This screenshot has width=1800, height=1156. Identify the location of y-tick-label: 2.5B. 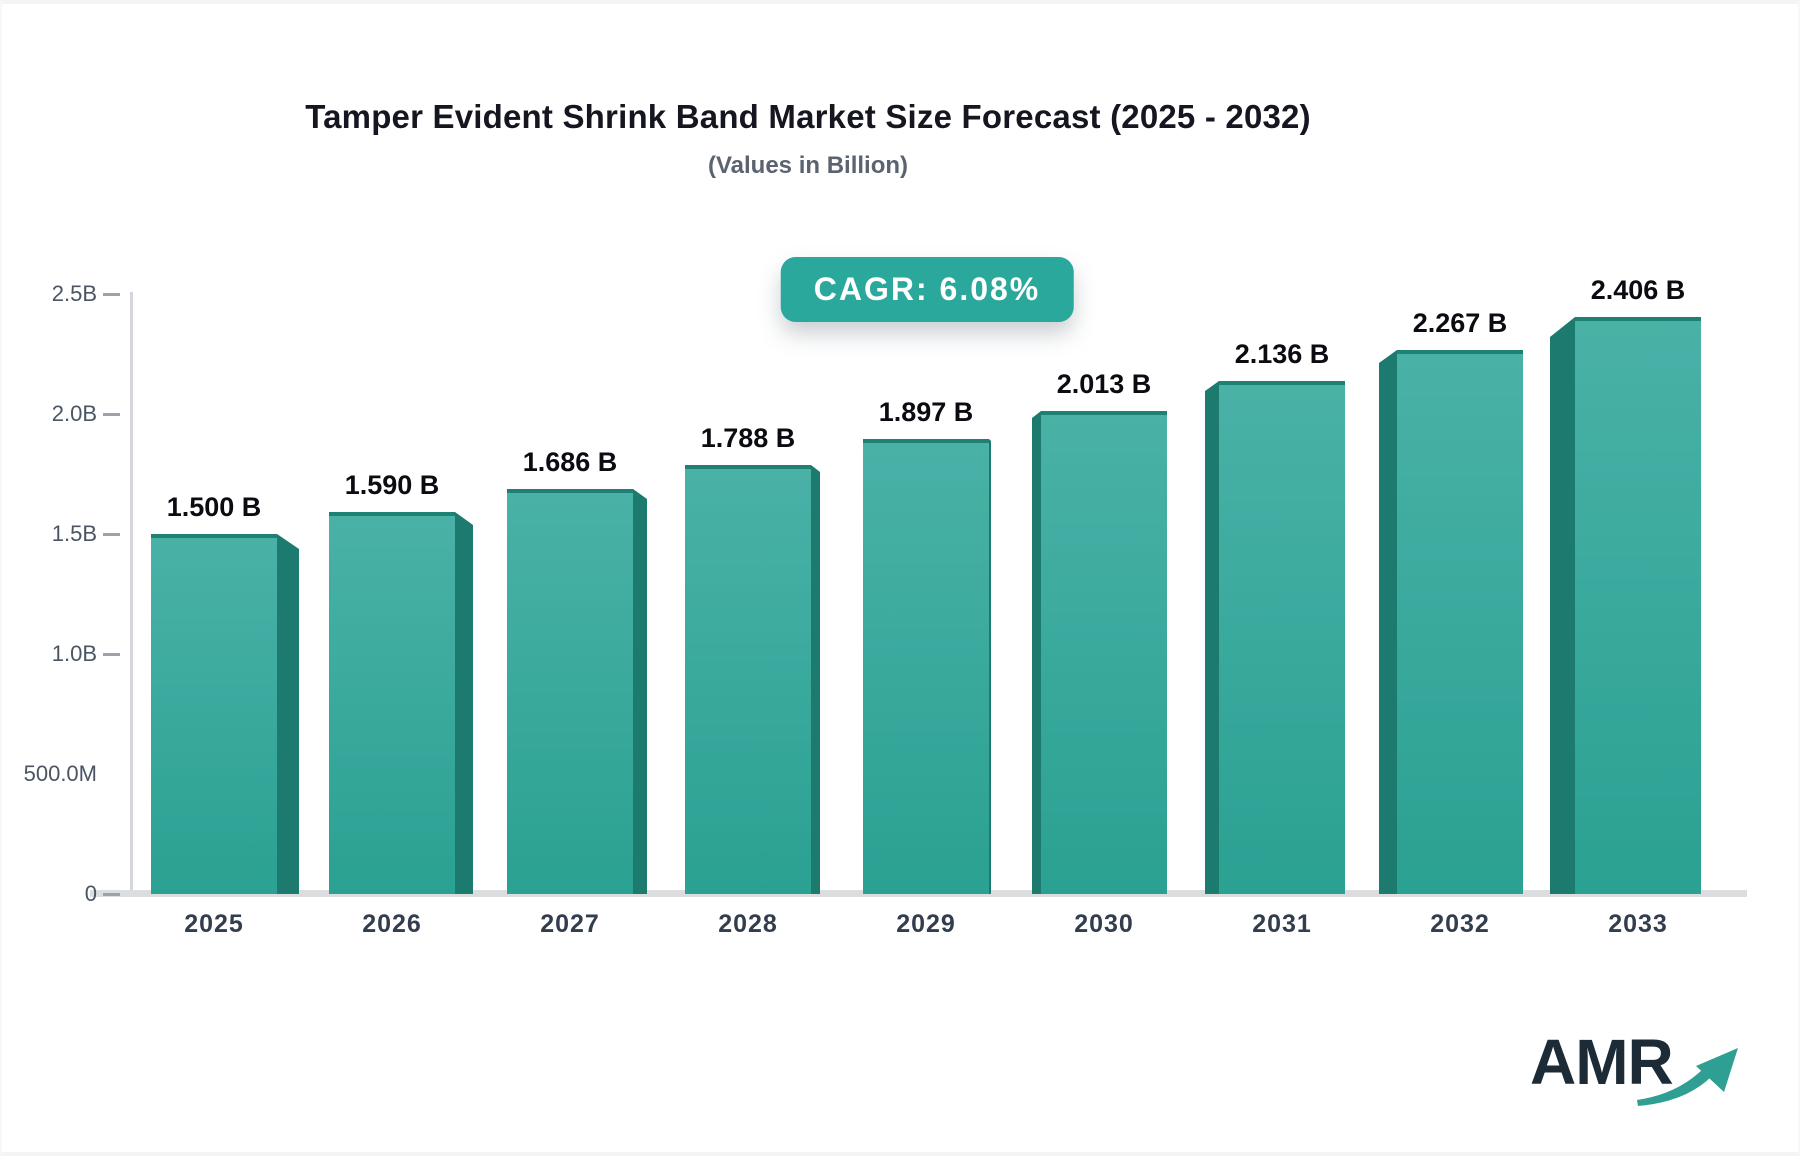
(74, 293).